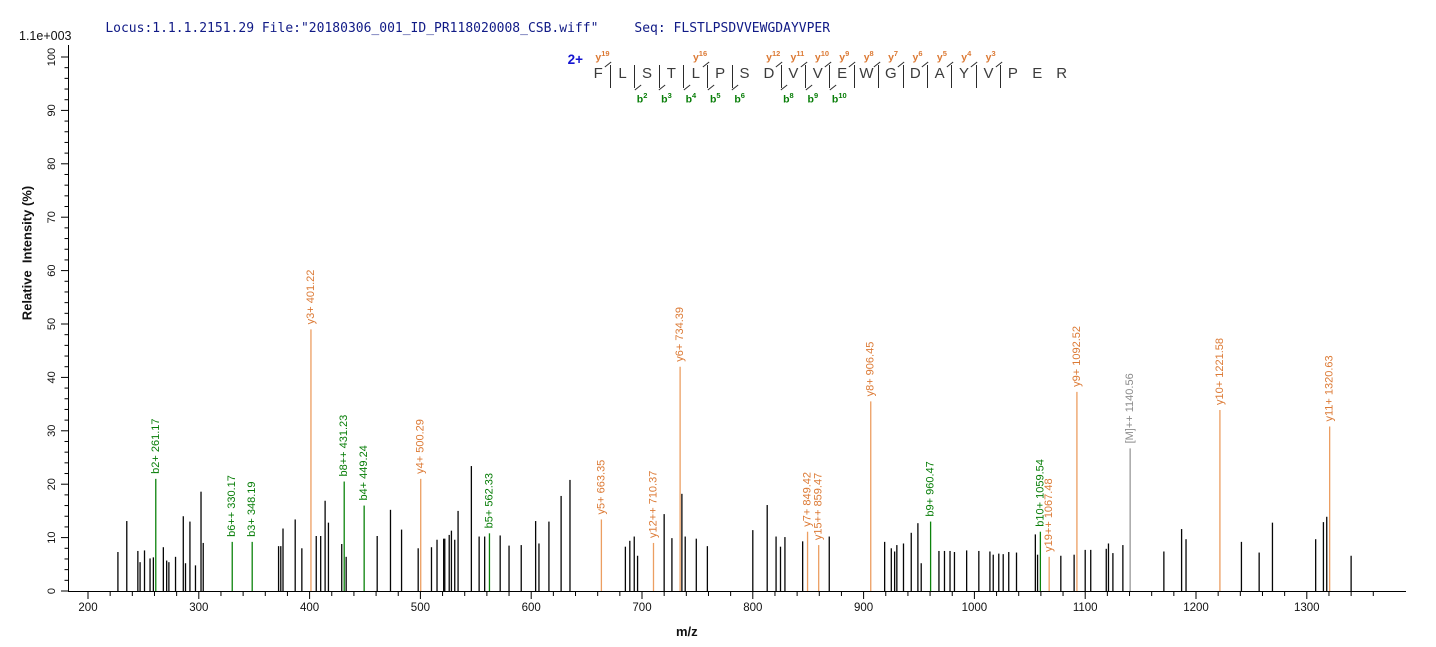  I want to click on y-ion-label: y8, so click(868, 56).